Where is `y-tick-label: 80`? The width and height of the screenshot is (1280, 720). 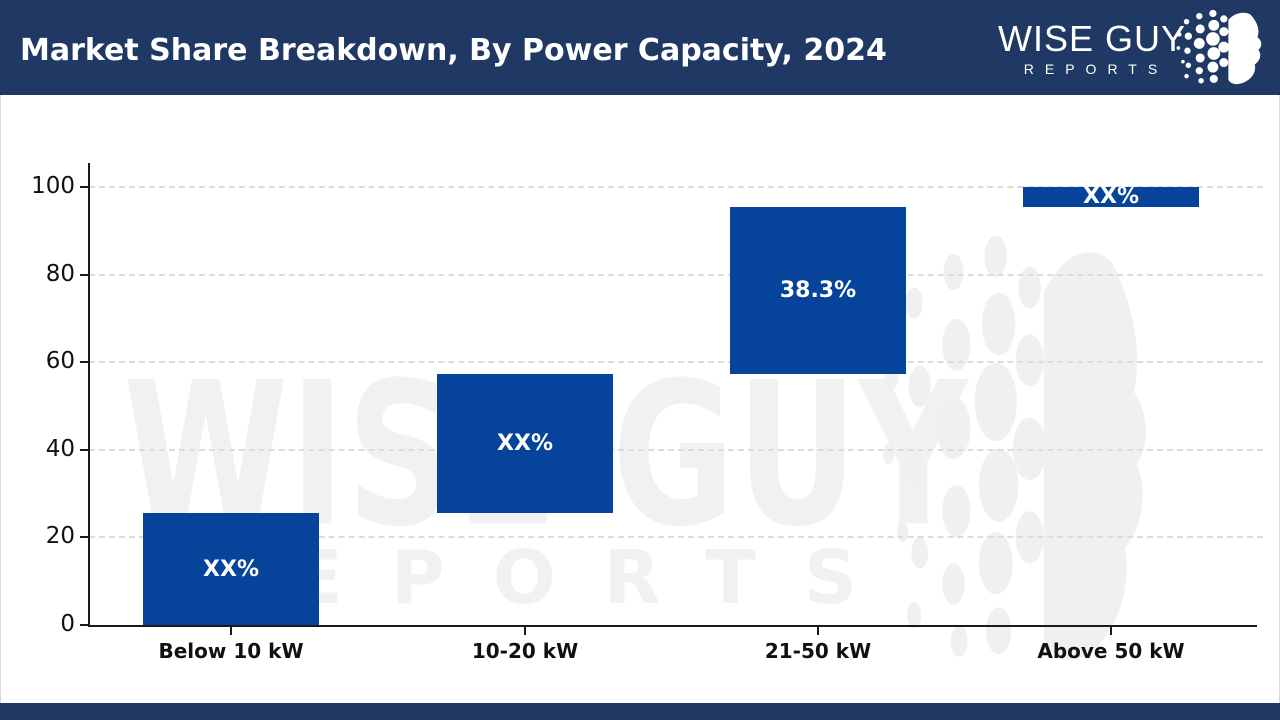
y-tick-label: 80 is located at coordinates (60, 273).